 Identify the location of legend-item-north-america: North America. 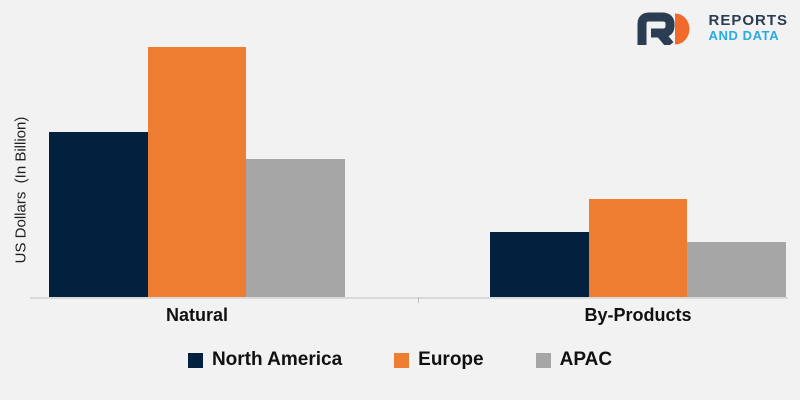
(265, 360).